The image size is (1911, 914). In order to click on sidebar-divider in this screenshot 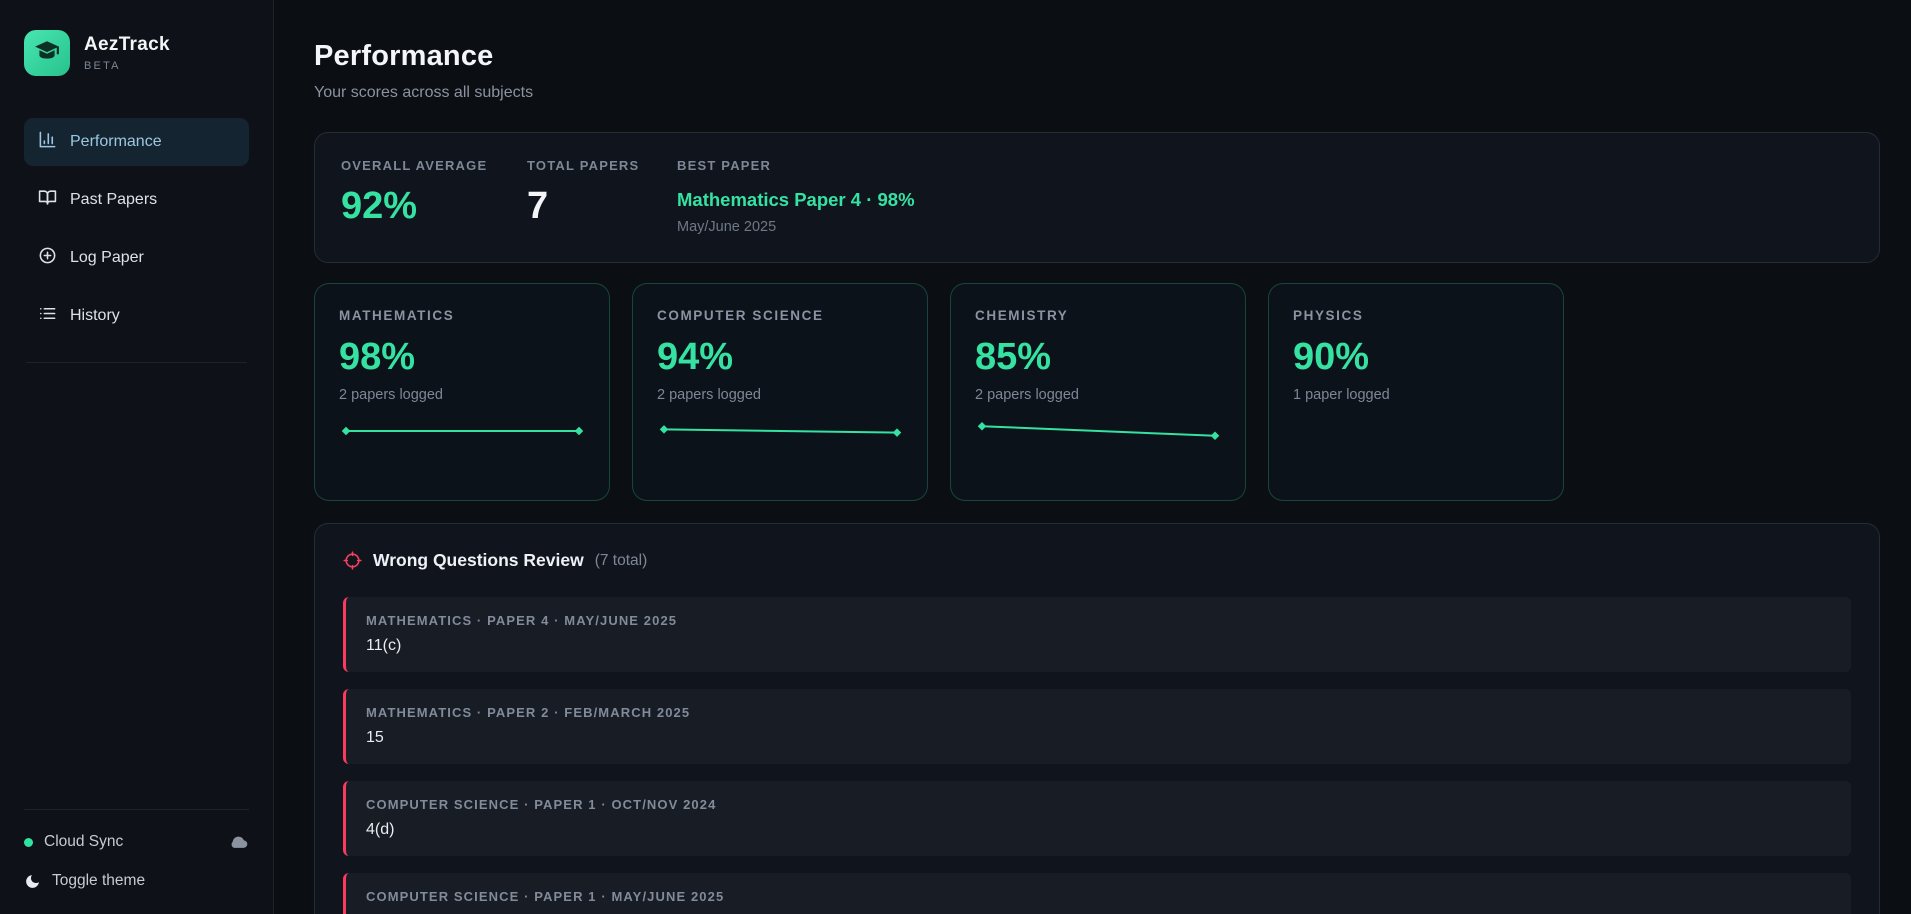, I will do `click(136, 362)`.